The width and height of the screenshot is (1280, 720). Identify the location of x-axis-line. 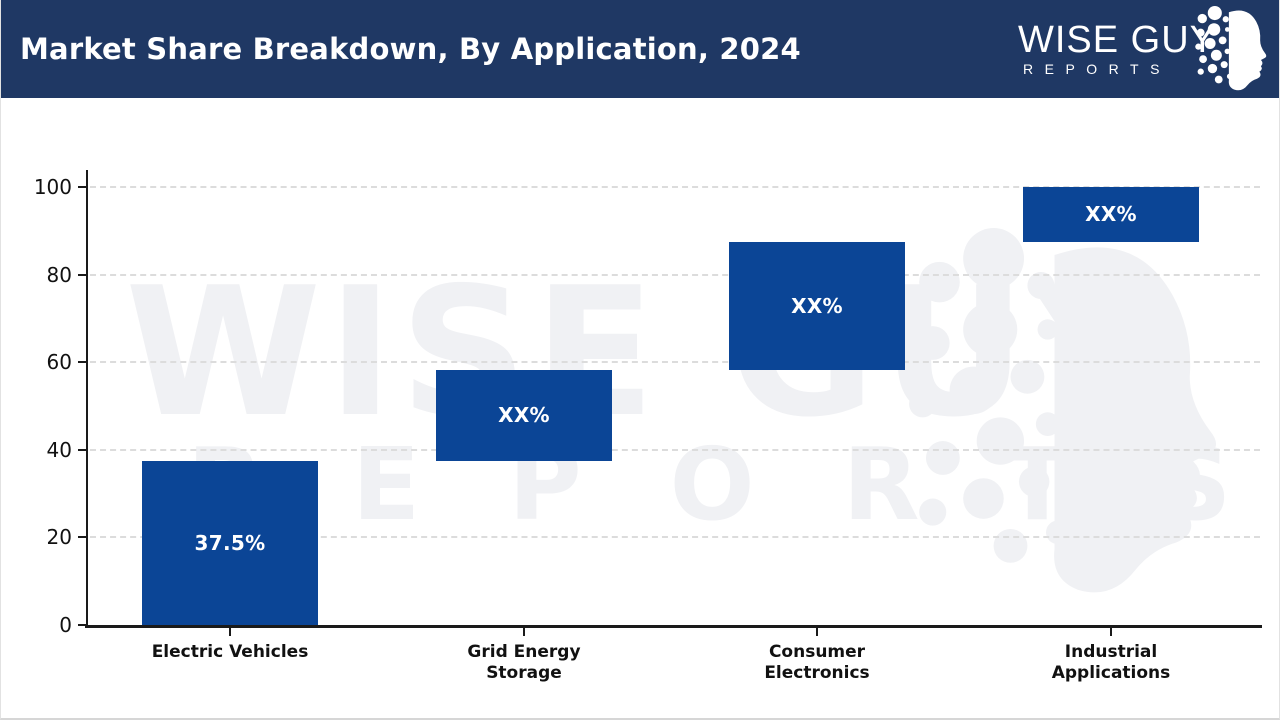
(673, 626).